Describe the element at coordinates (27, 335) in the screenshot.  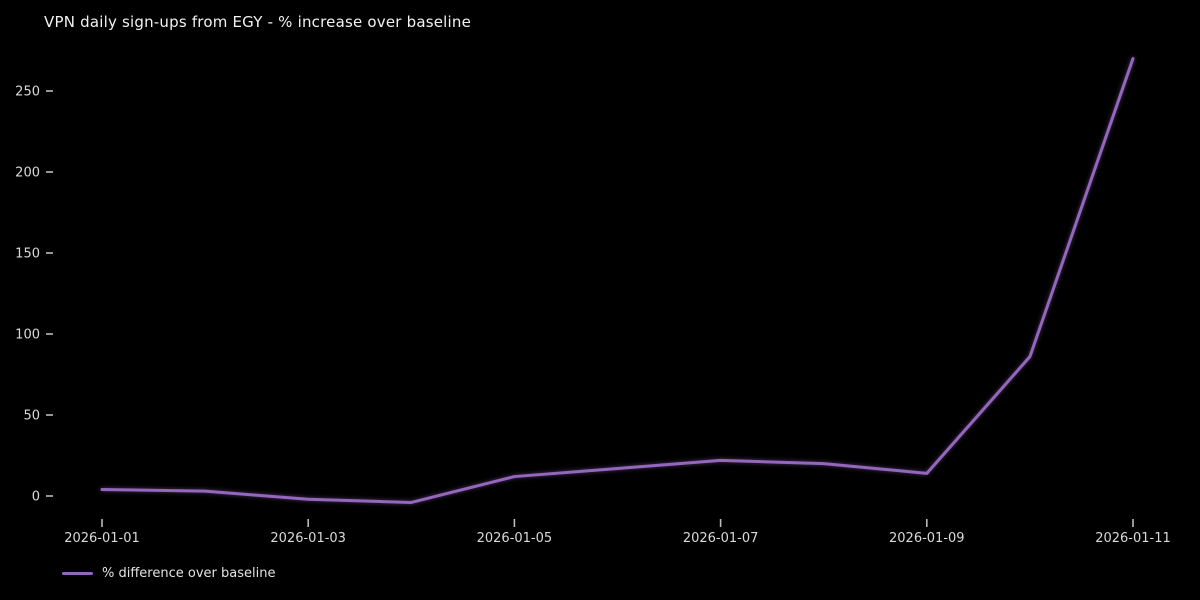
I see `y-tick-label: 100` at that location.